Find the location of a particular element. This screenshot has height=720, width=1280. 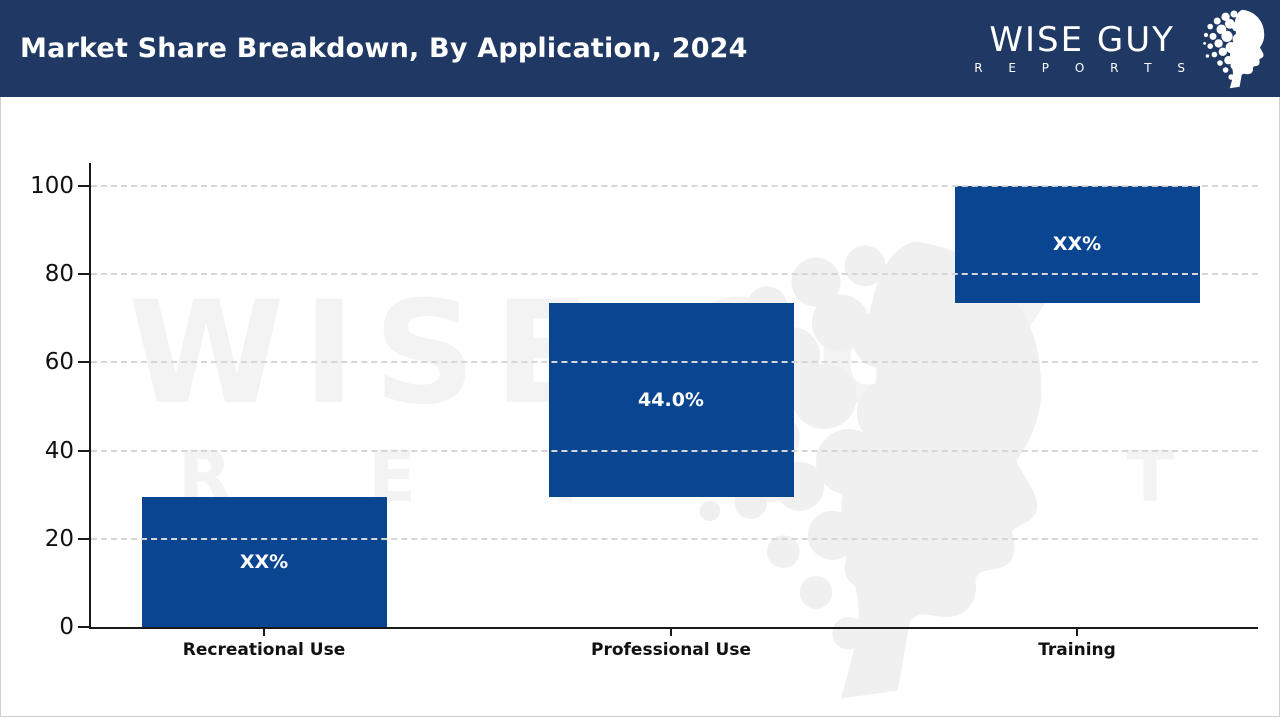

category-label-recreational-use: Recreational Use is located at coordinates (264, 650).